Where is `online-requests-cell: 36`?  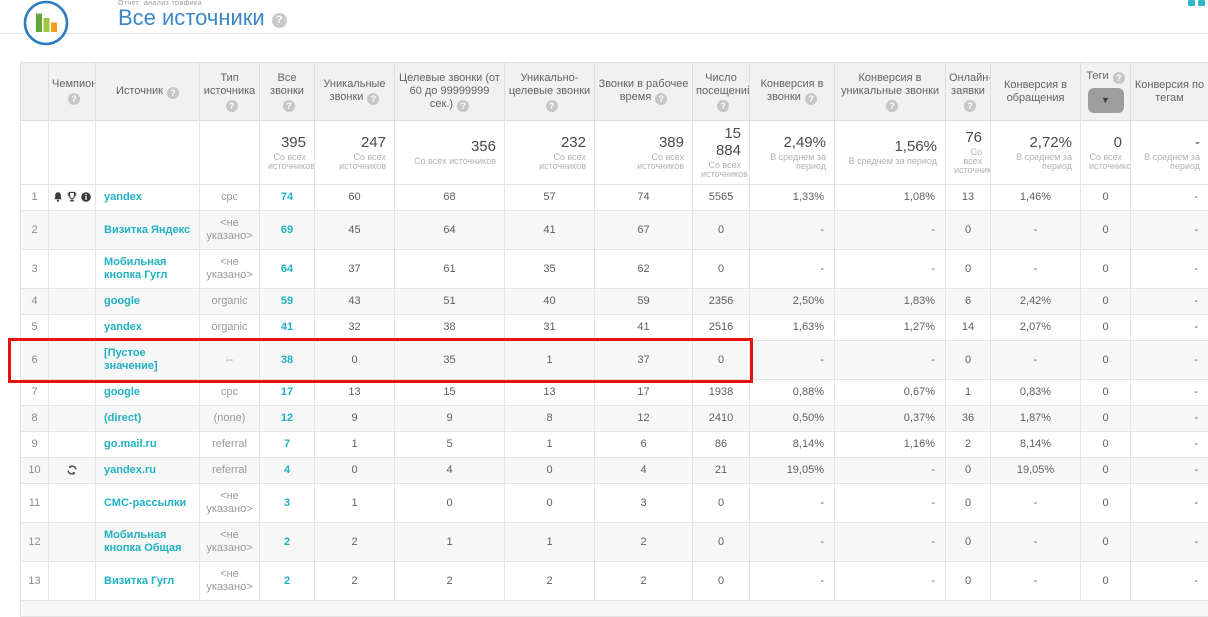 online-requests-cell: 36 is located at coordinates (968, 419).